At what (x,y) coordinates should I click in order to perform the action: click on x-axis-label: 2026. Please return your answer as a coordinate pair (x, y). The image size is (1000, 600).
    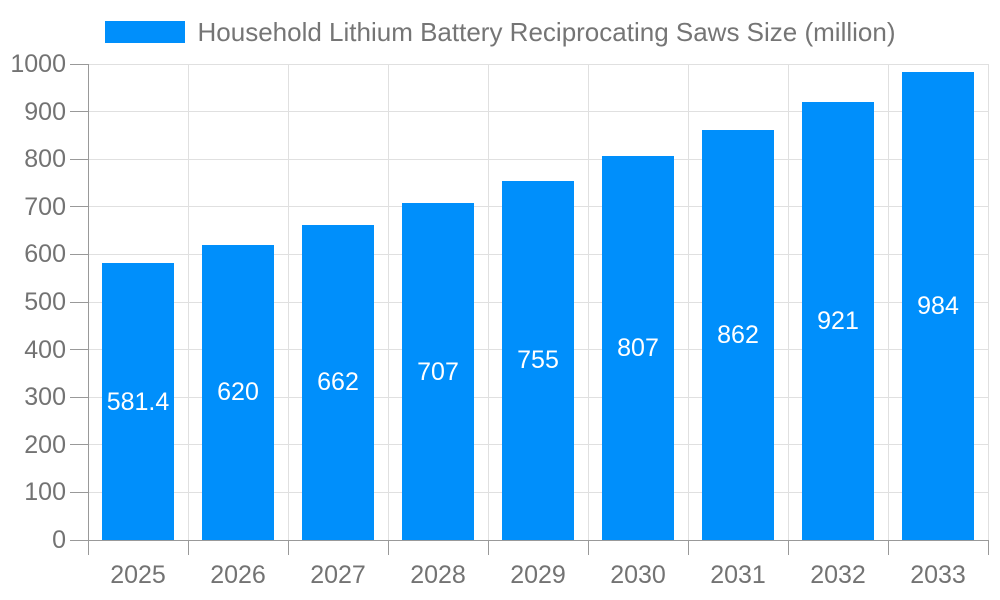
    Looking at the image, I should click on (238, 575).